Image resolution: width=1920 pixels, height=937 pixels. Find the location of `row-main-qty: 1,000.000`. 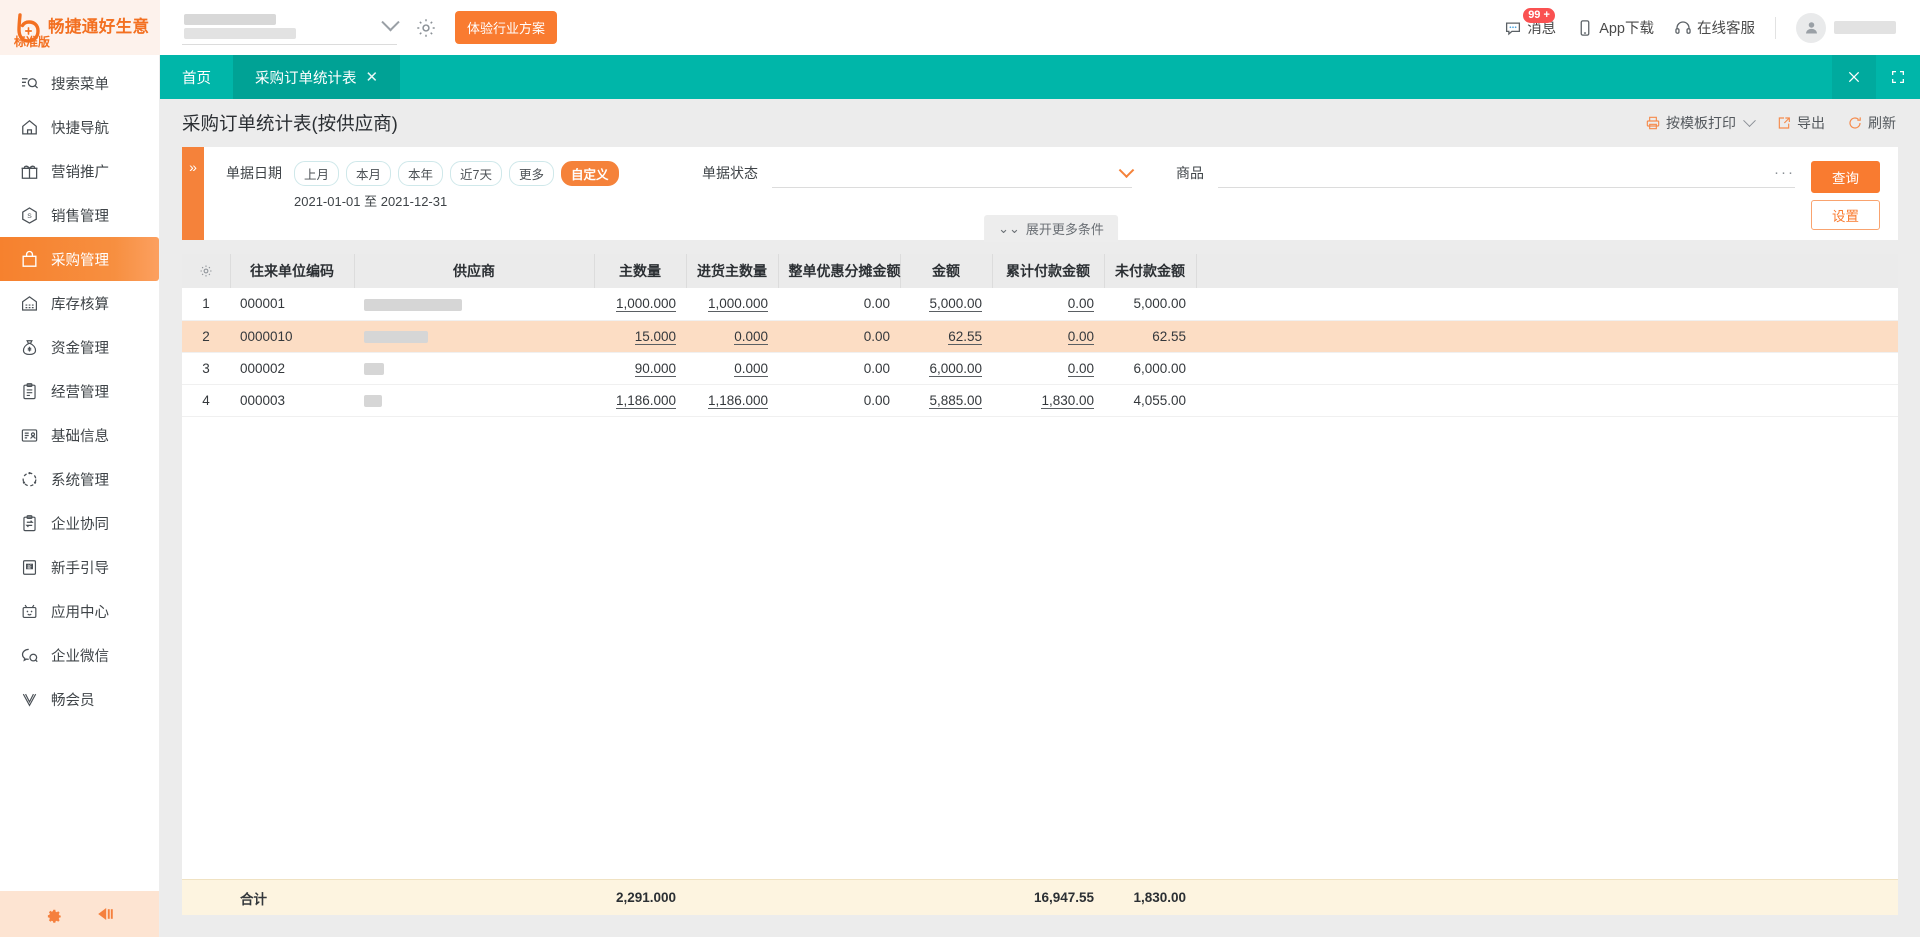

row-main-qty: 1,000.000 is located at coordinates (640, 304).